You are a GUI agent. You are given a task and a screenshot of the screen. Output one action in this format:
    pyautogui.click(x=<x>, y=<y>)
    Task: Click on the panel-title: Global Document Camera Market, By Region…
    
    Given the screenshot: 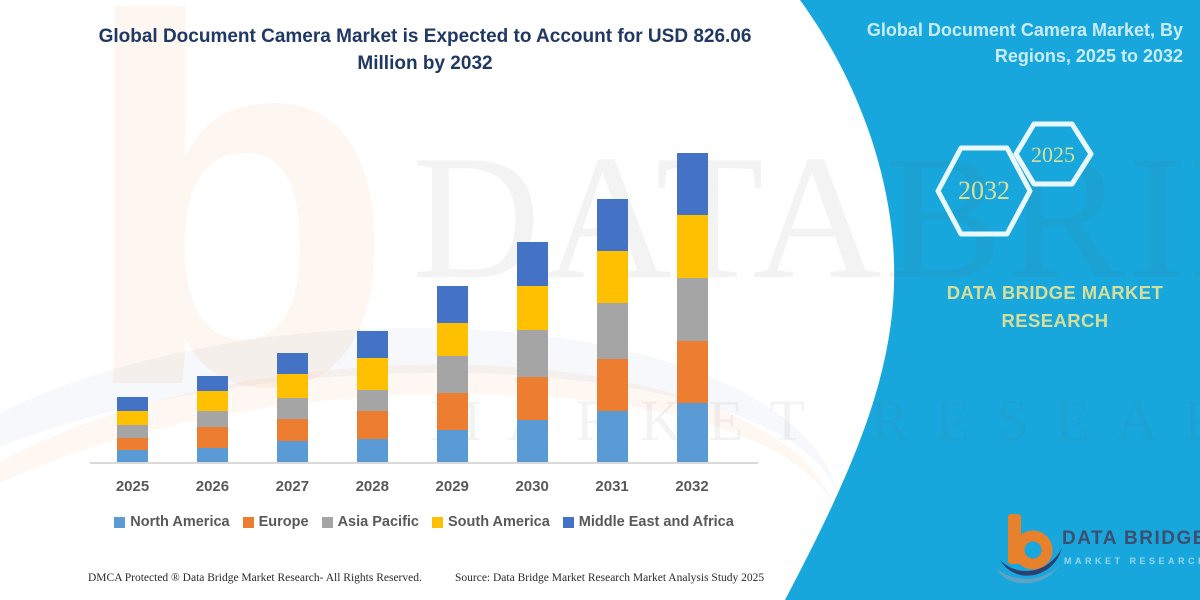 What is the action you would take?
    pyautogui.click(x=1024, y=43)
    